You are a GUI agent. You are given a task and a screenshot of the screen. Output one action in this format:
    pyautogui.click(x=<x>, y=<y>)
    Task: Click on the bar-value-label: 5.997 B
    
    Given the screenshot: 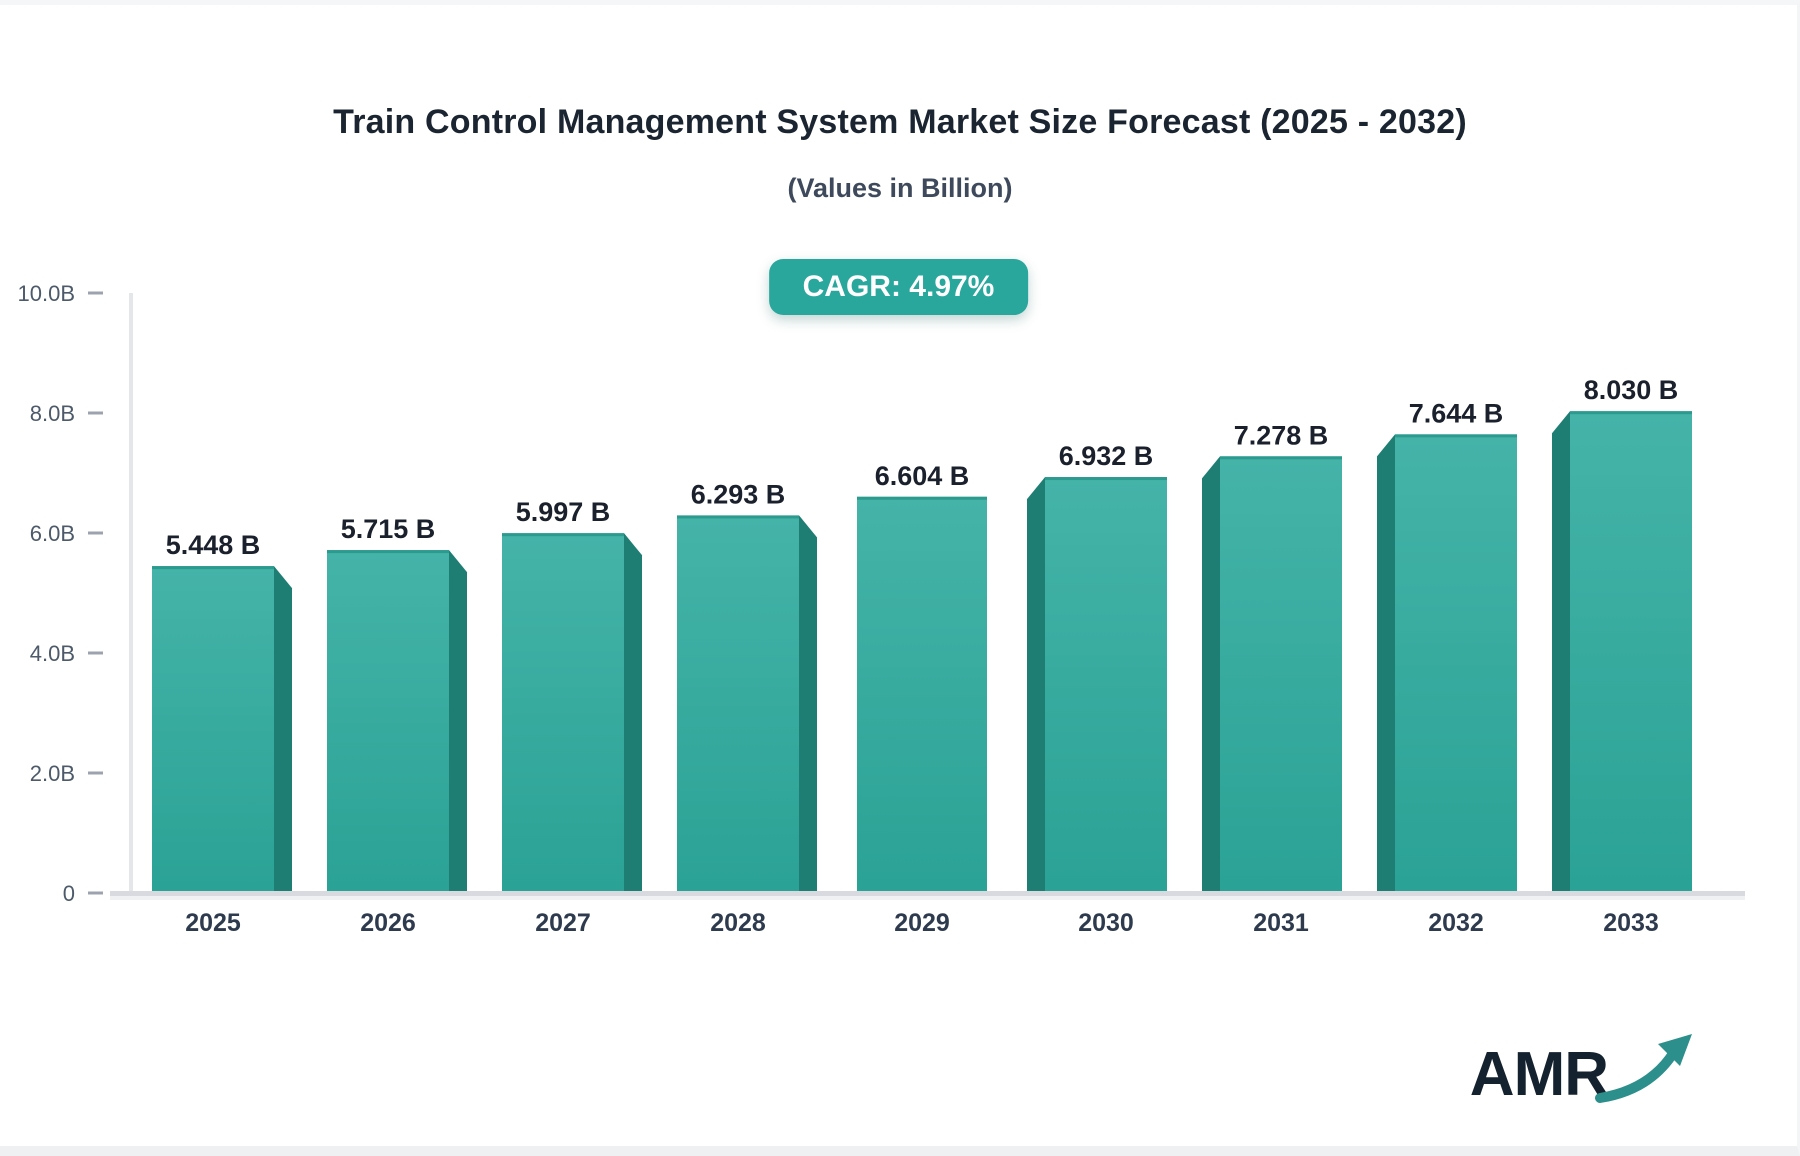 What is the action you would take?
    pyautogui.click(x=563, y=512)
    